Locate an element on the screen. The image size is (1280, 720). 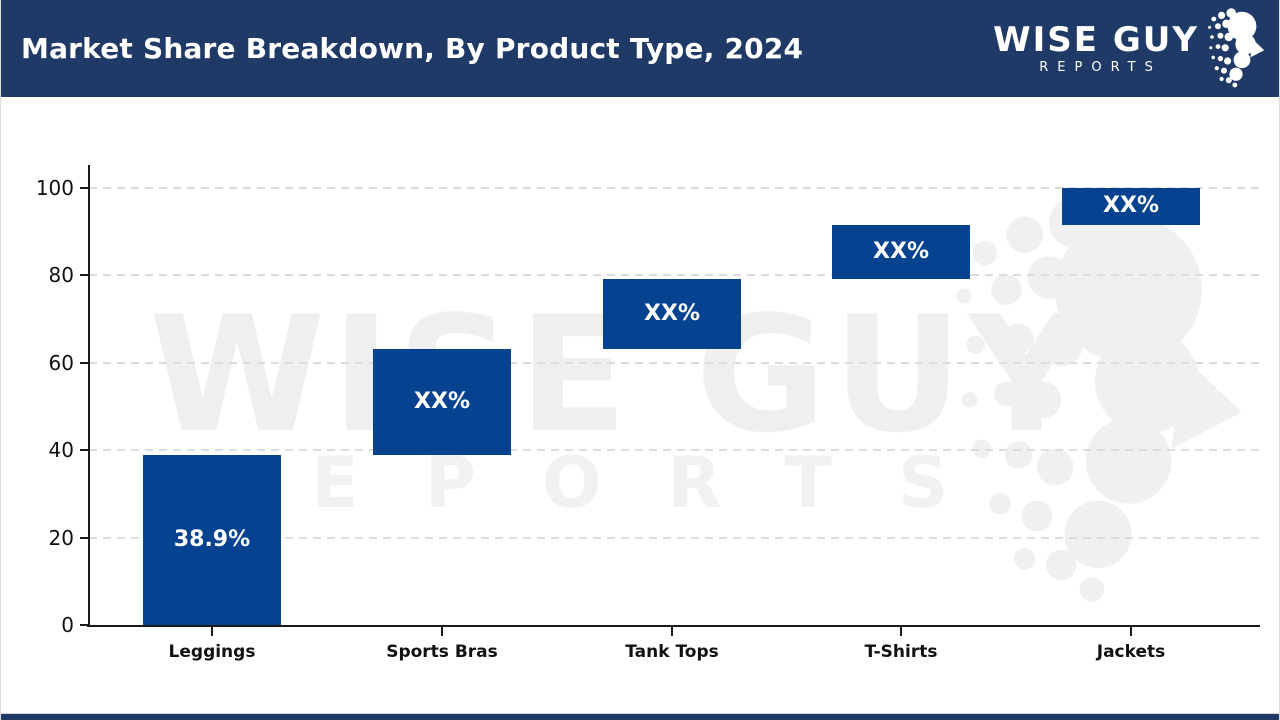
bar-t-shirts is located at coordinates (901, 252).